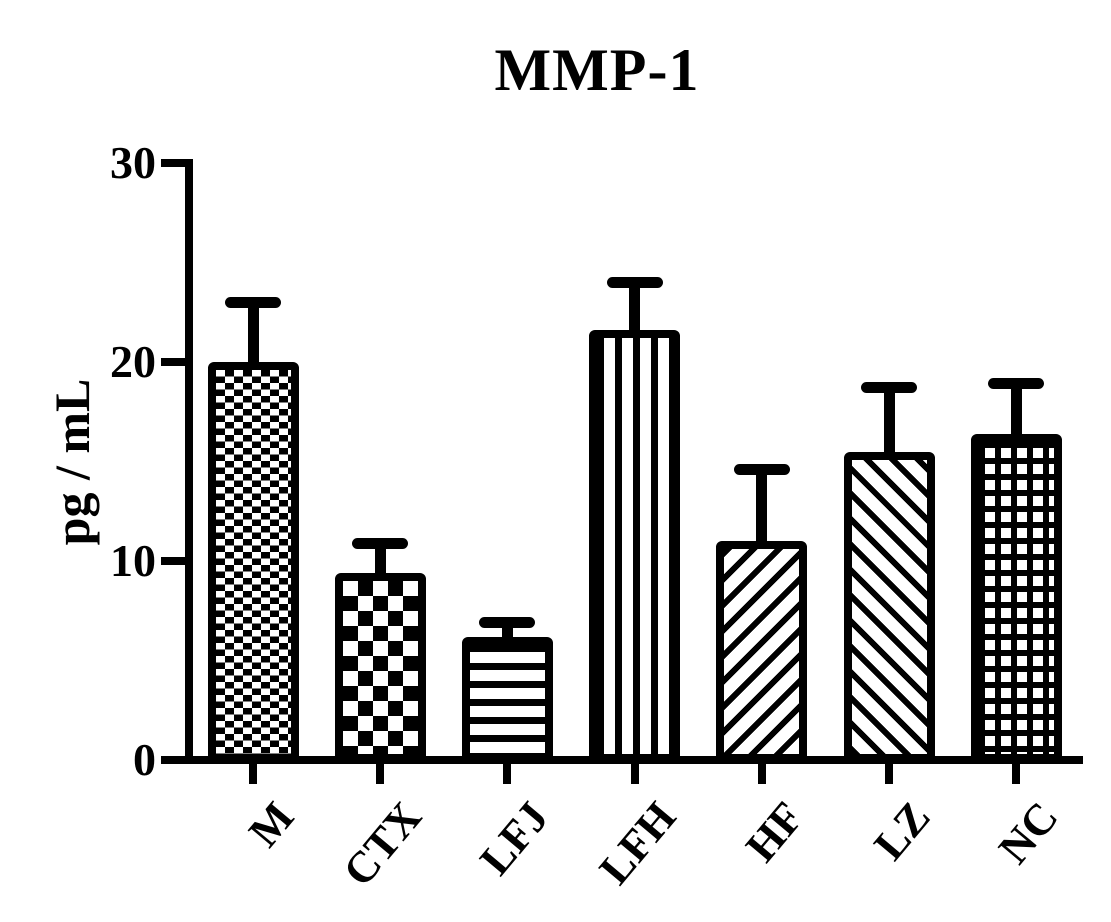 The height and width of the screenshot is (922, 1111). I want to click on chart-title: MMP-1, so click(597, 70).